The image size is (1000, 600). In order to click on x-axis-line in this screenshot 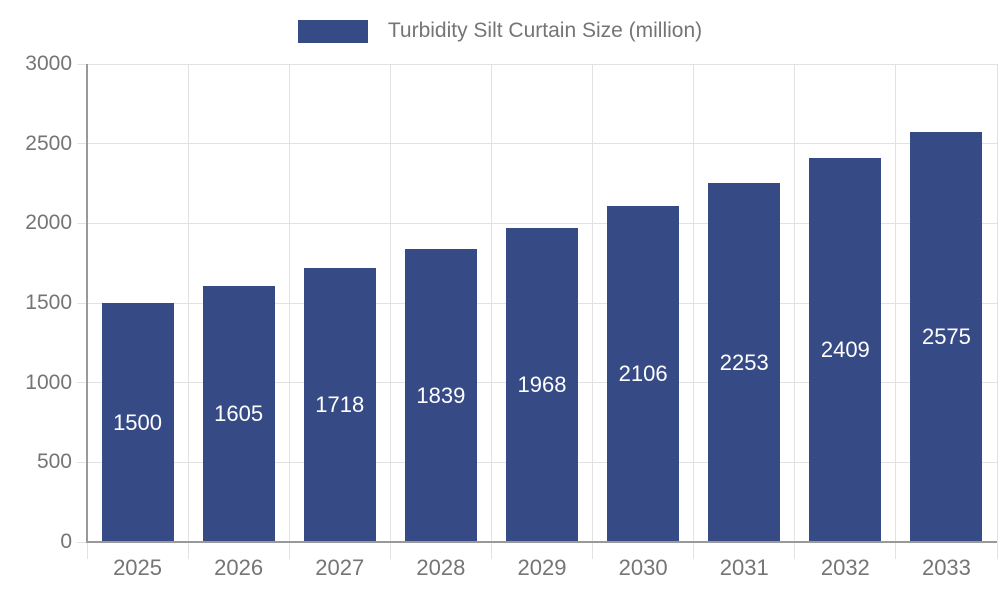, I will do `click(541, 542)`.